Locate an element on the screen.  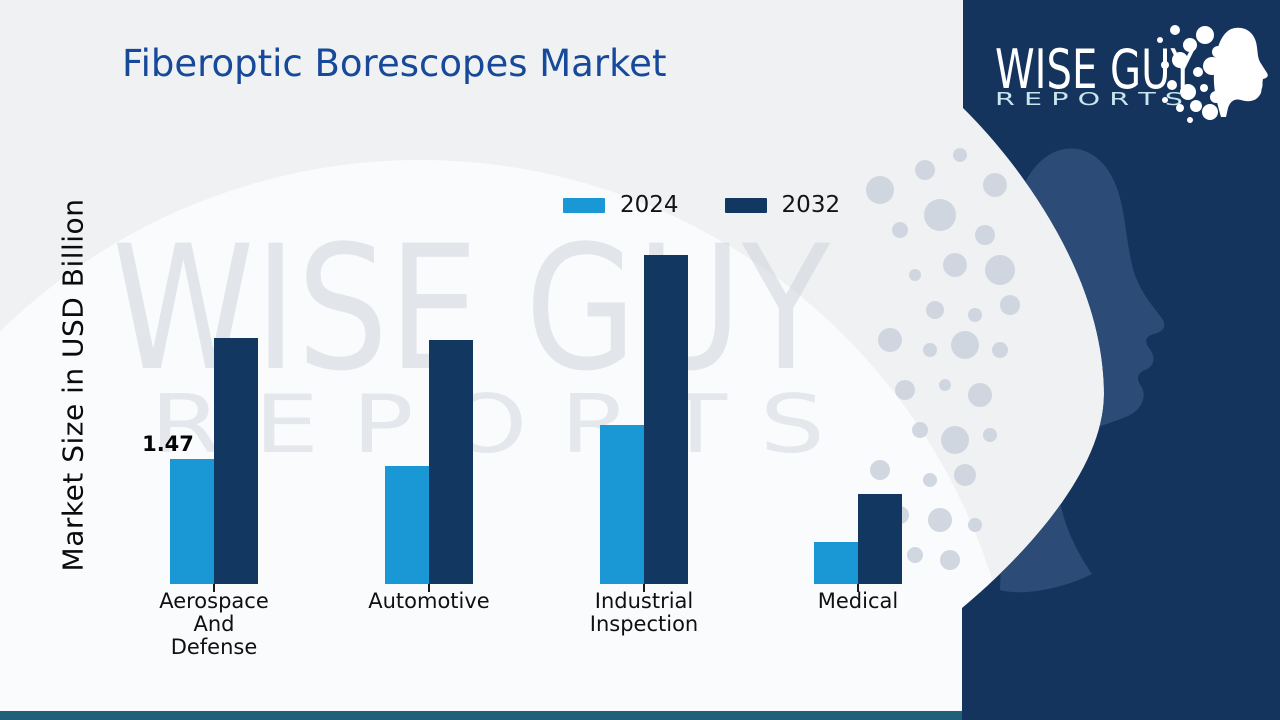
category-label-industrial-inspection: Industrial Inspection is located at coordinates (644, 613).